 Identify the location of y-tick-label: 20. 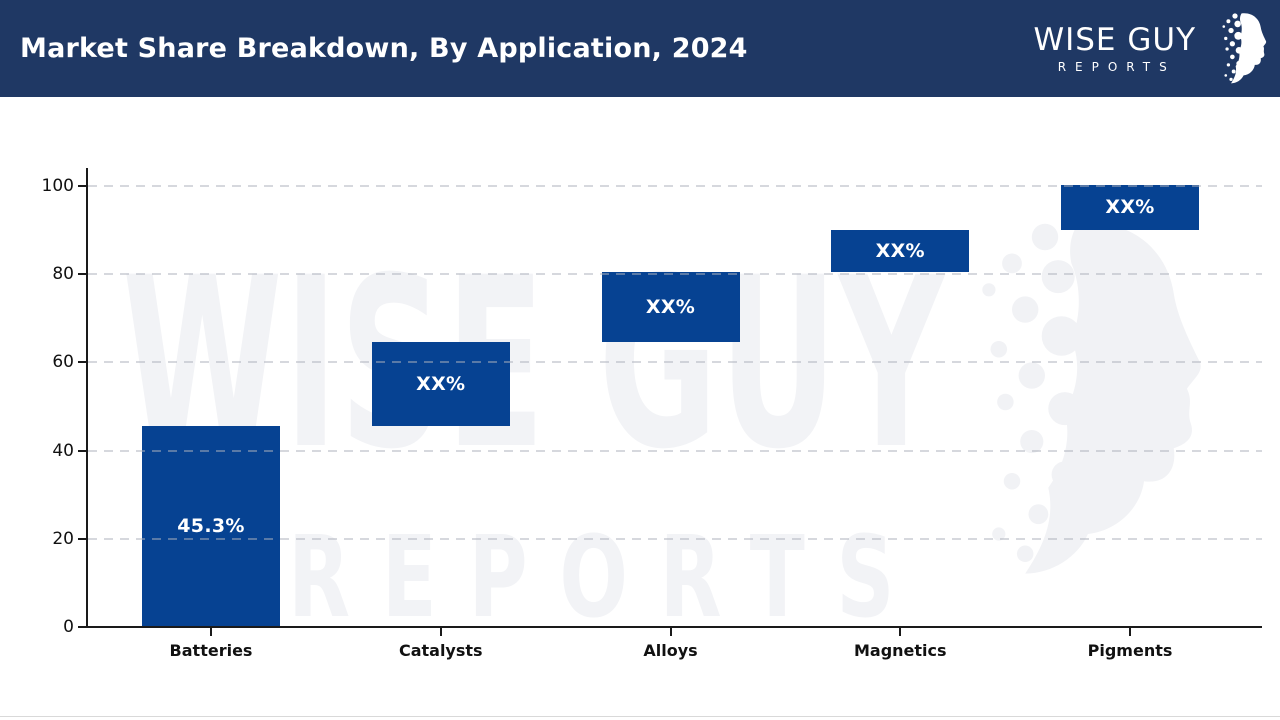
(63, 538).